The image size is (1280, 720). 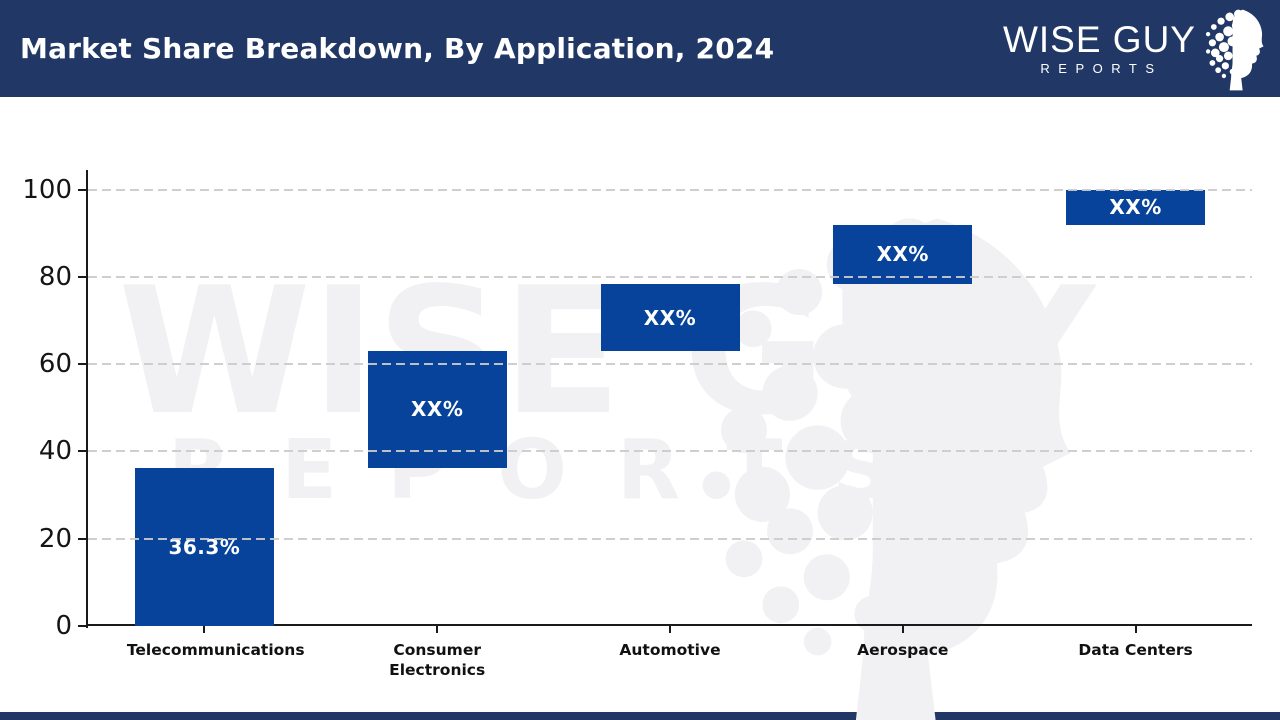 What do you see at coordinates (55, 364) in the screenshot?
I see `y-tick-label: 60` at bounding box center [55, 364].